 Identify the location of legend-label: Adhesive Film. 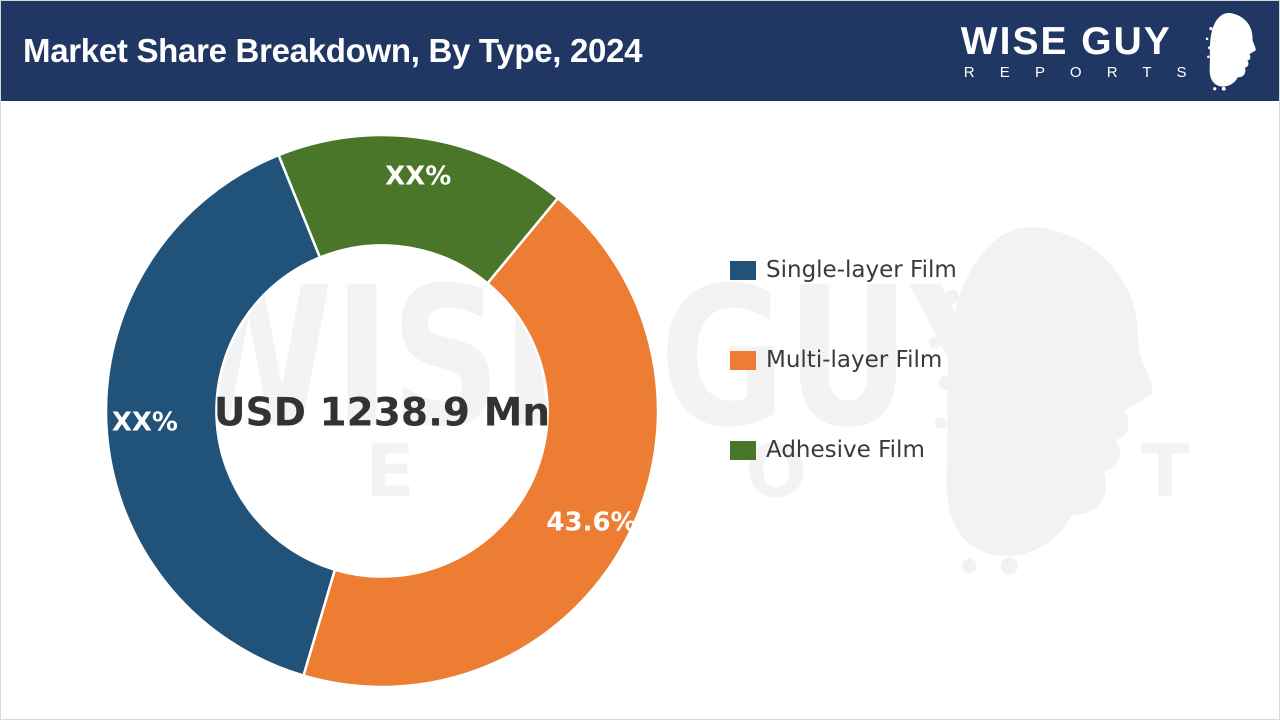
(845, 450).